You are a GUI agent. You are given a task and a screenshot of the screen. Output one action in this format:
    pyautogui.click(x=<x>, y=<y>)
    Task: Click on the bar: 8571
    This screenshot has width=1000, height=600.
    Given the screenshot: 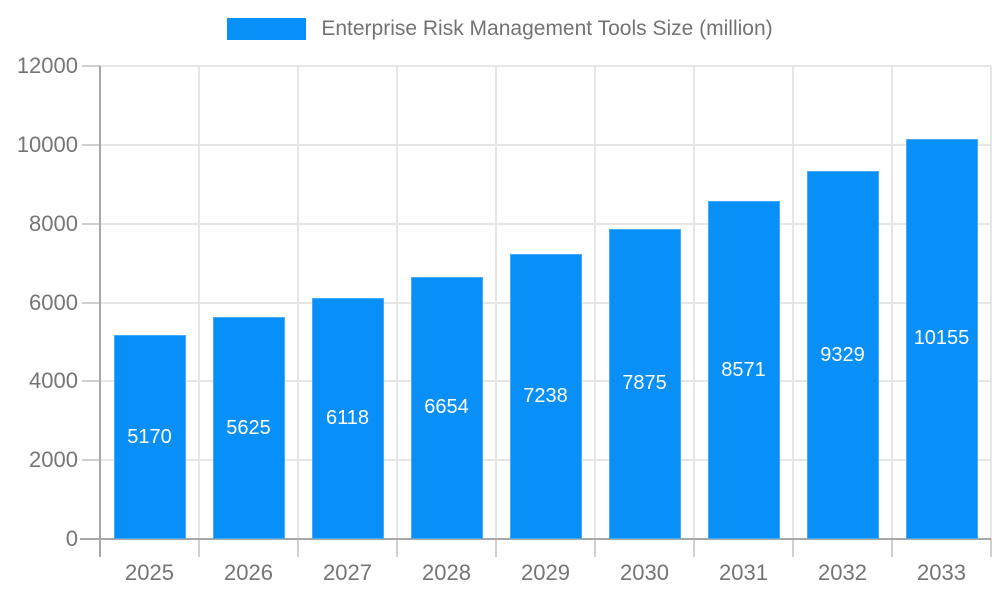 What is the action you would take?
    pyautogui.click(x=743, y=370)
    